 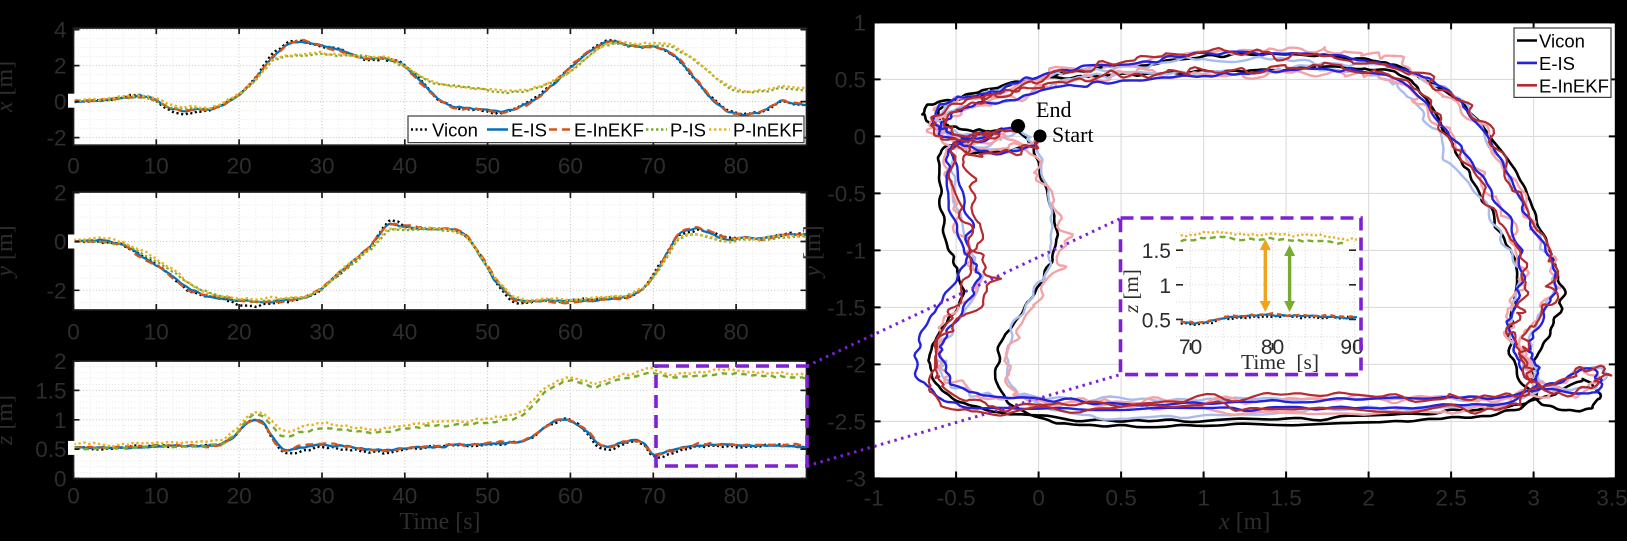 What do you see at coordinates (856, 478) in the screenshot?
I see `svg-text: -3` at bounding box center [856, 478].